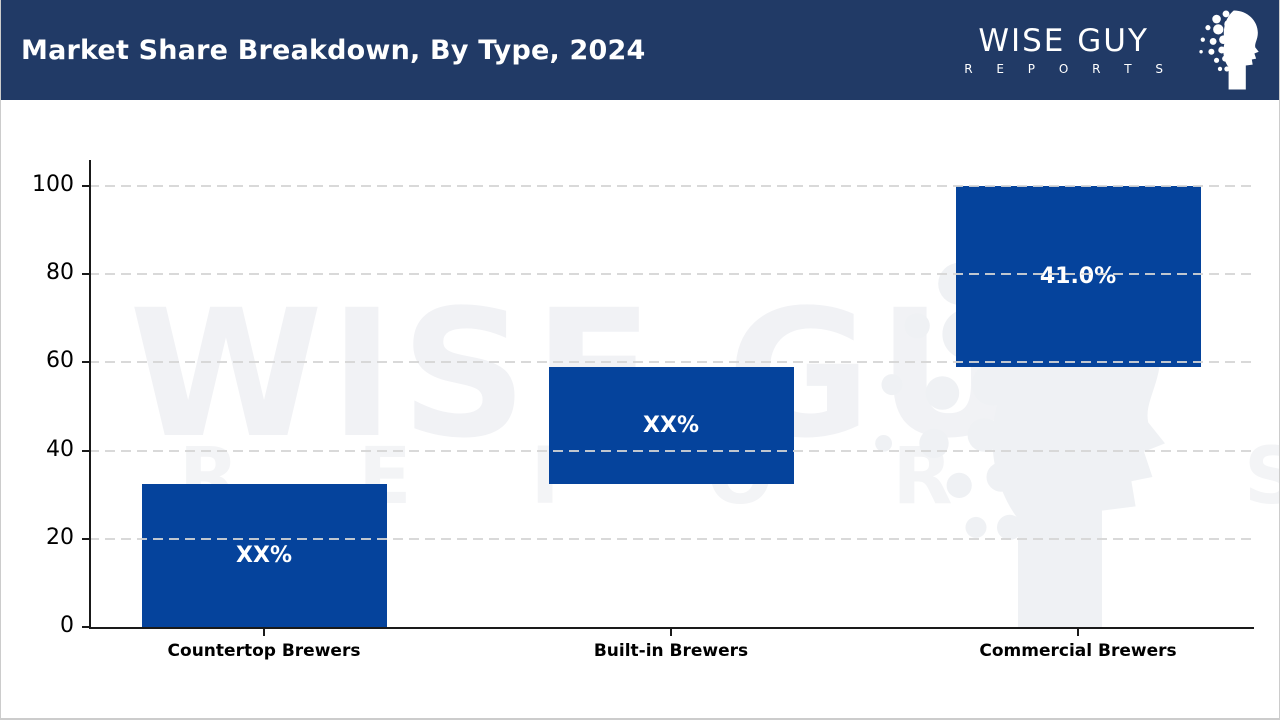  I want to click on bar-value-label-3: 41.0%, so click(1078, 276).